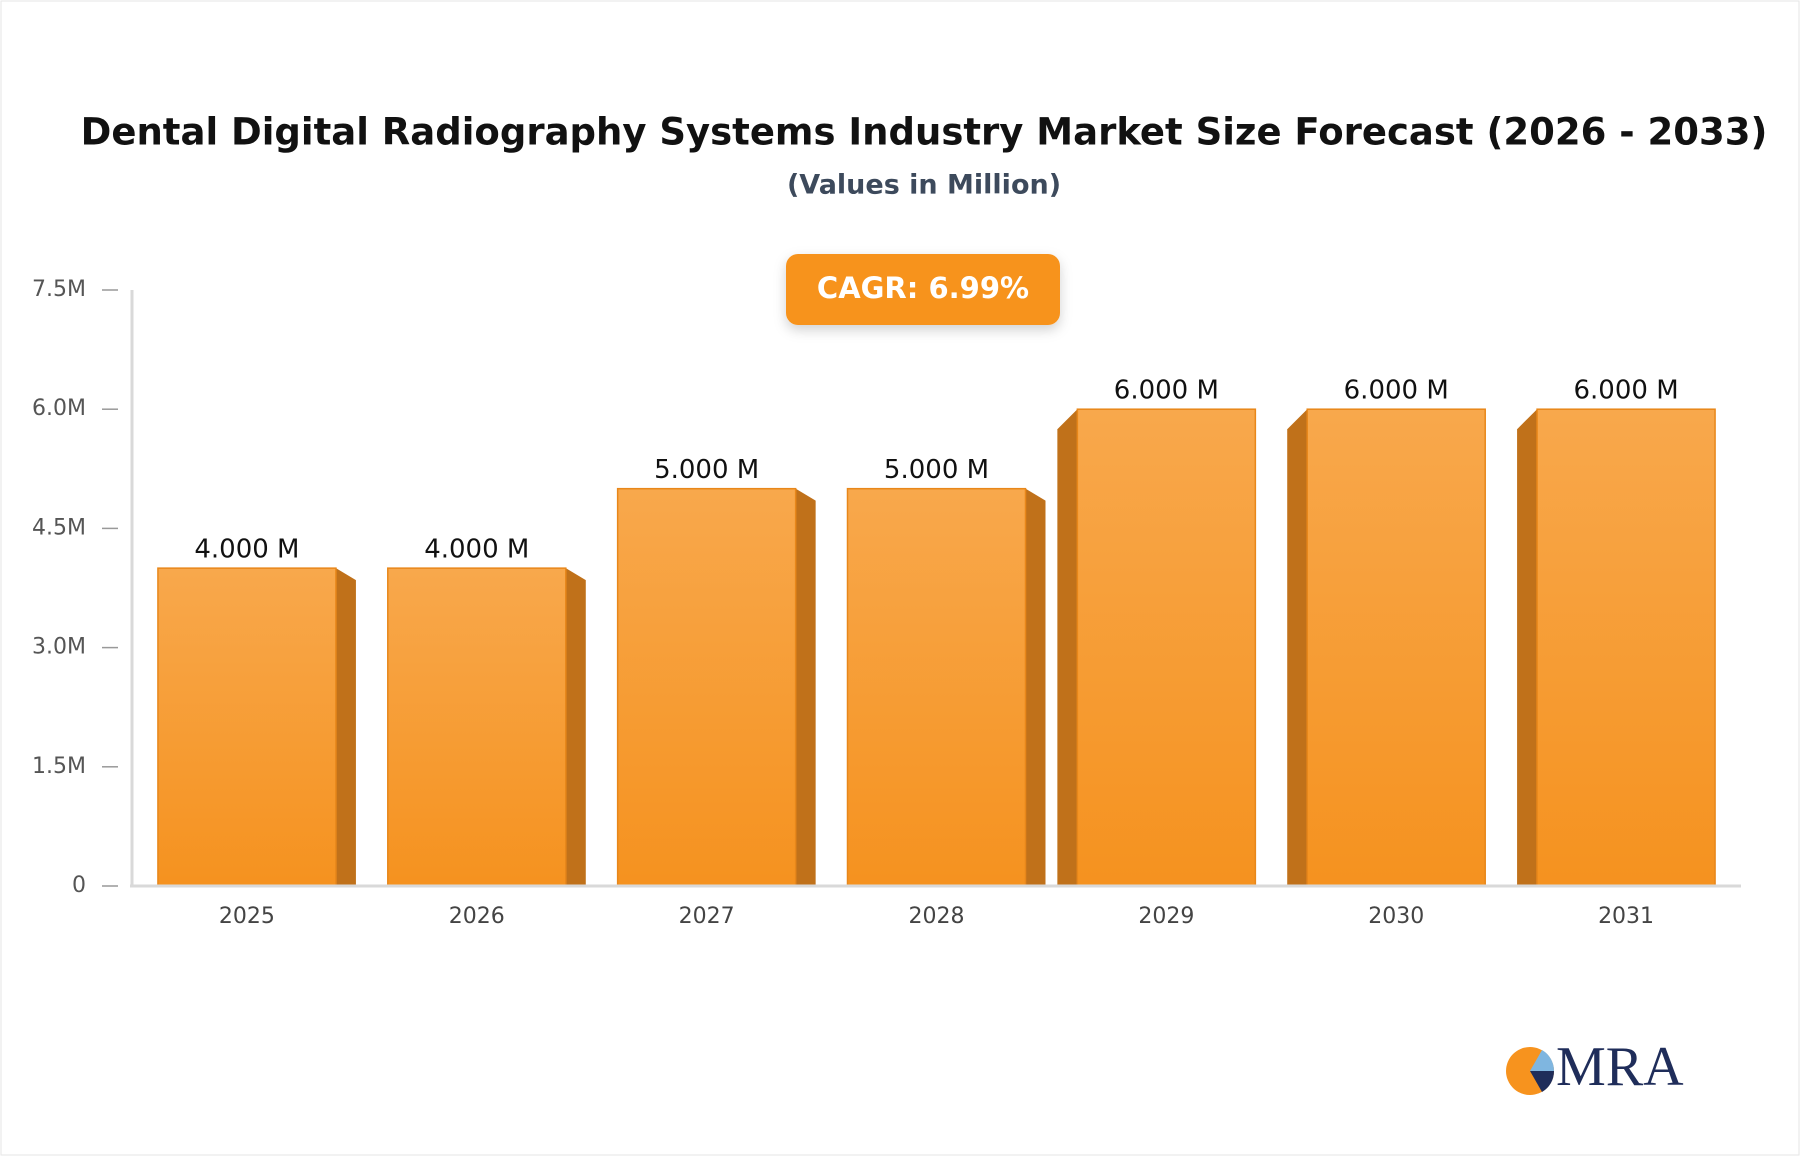 The height and width of the screenshot is (1156, 1800). Describe the element at coordinates (59, 647) in the screenshot. I see `y-tick-label: 3.0M` at that location.